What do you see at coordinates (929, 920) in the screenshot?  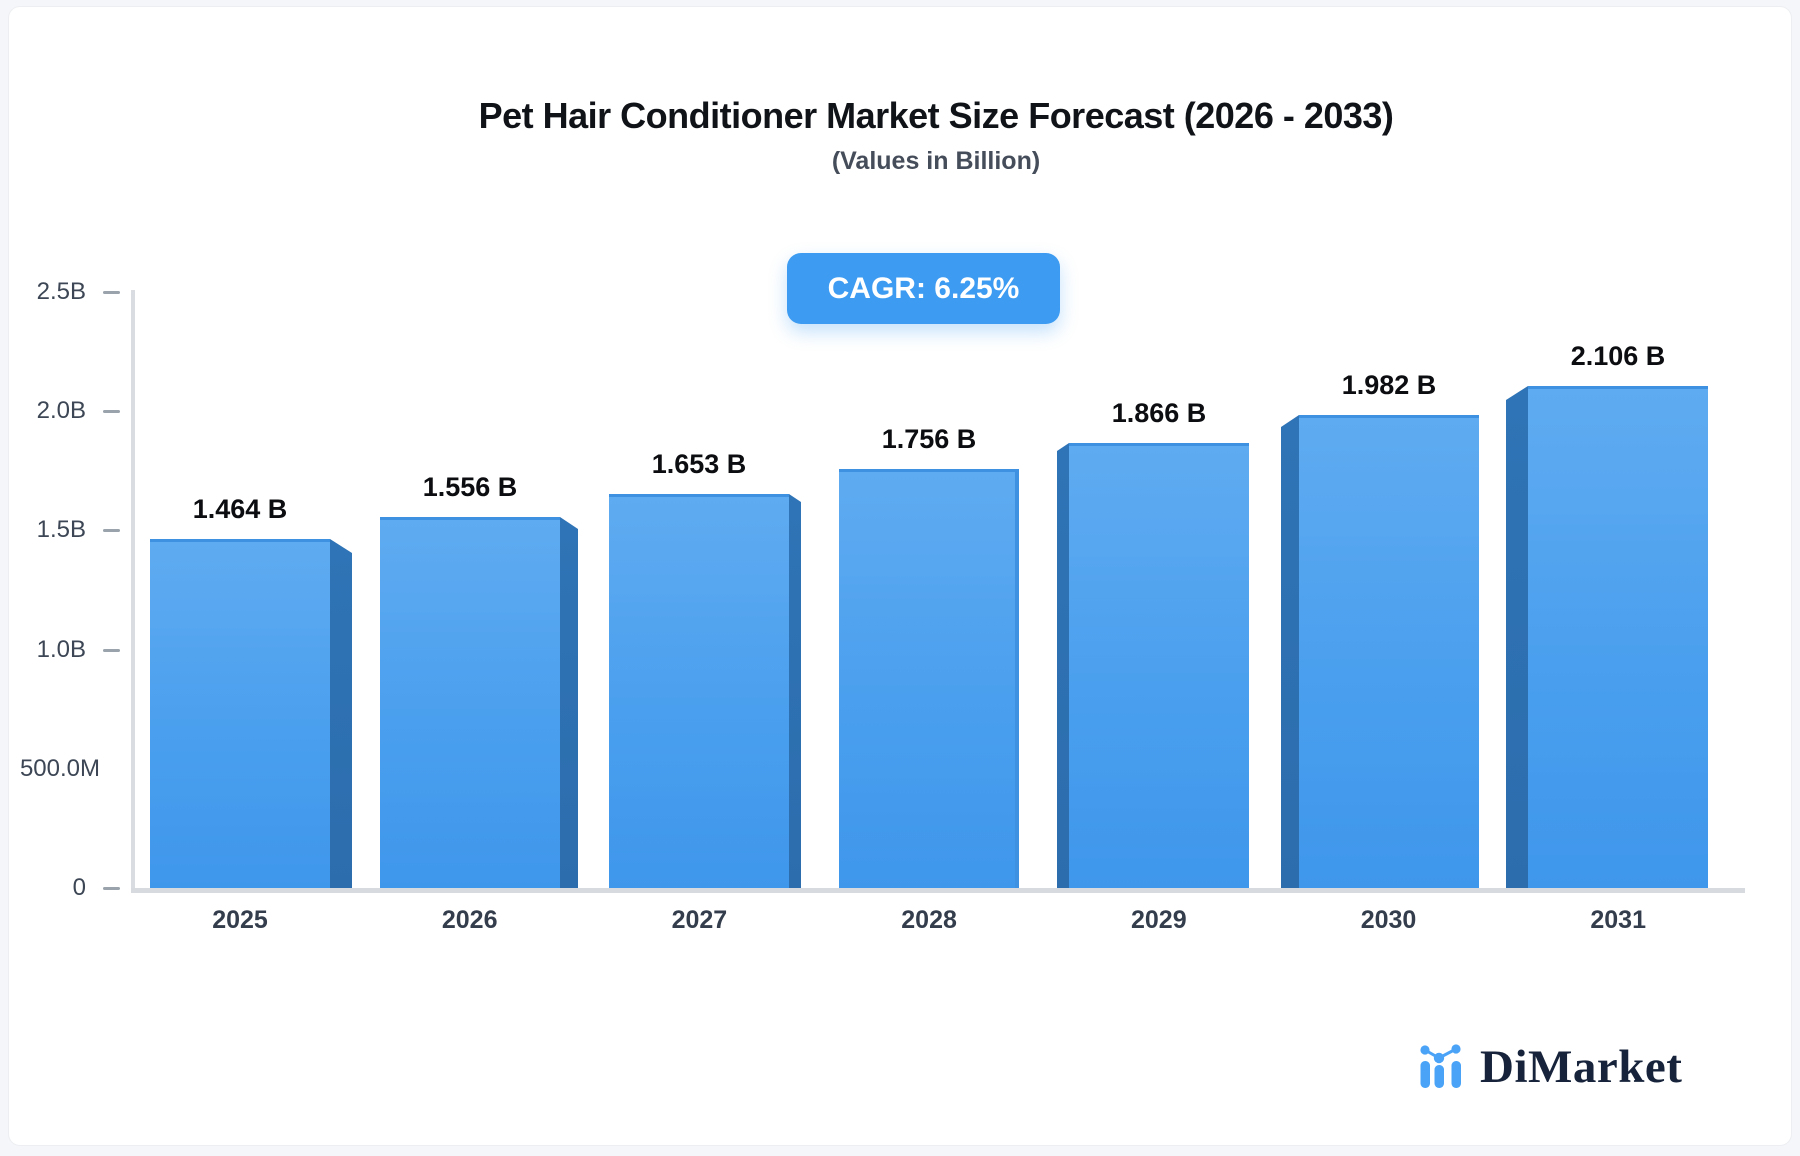 I see `x-tick-label: 2028` at bounding box center [929, 920].